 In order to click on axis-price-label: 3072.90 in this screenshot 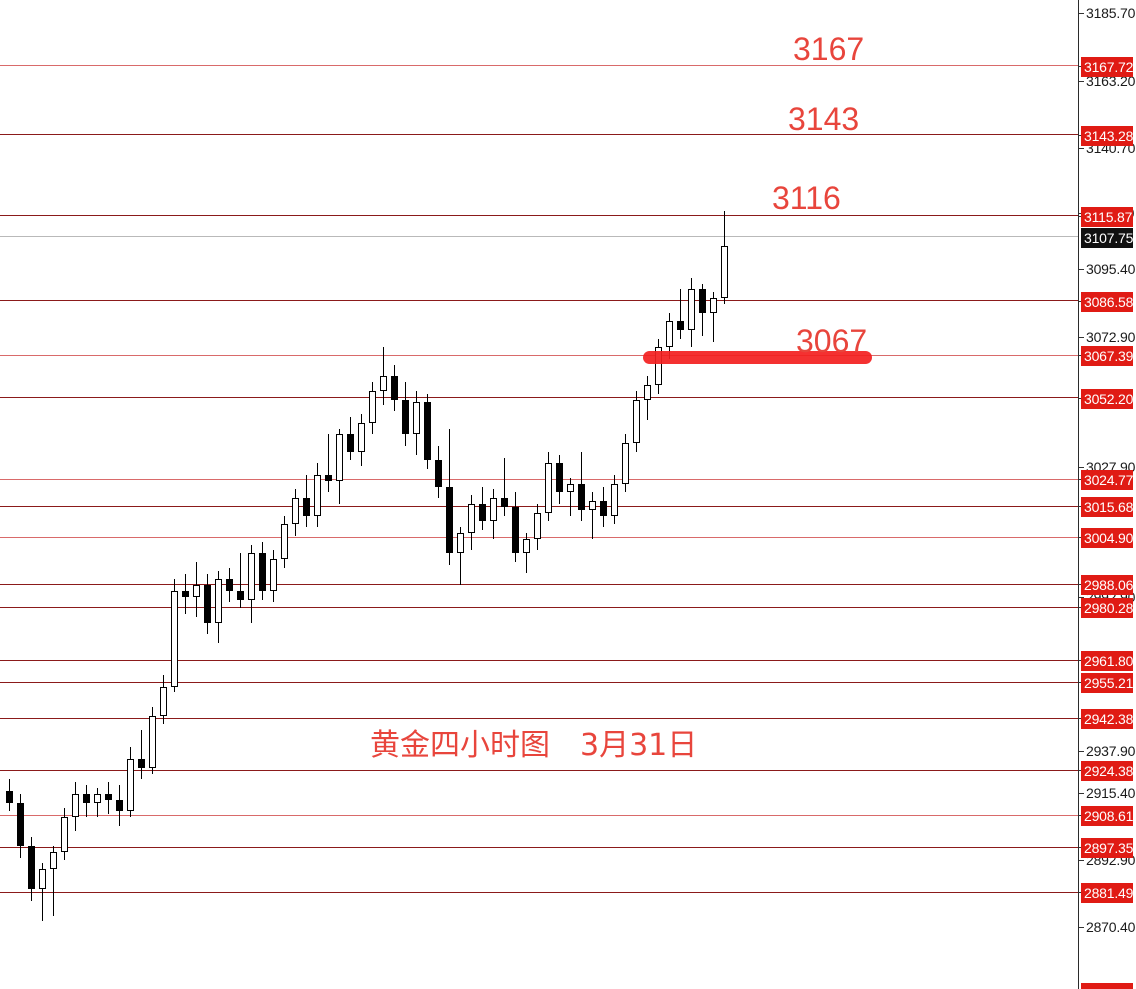, I will do `click(1111, 337)`.